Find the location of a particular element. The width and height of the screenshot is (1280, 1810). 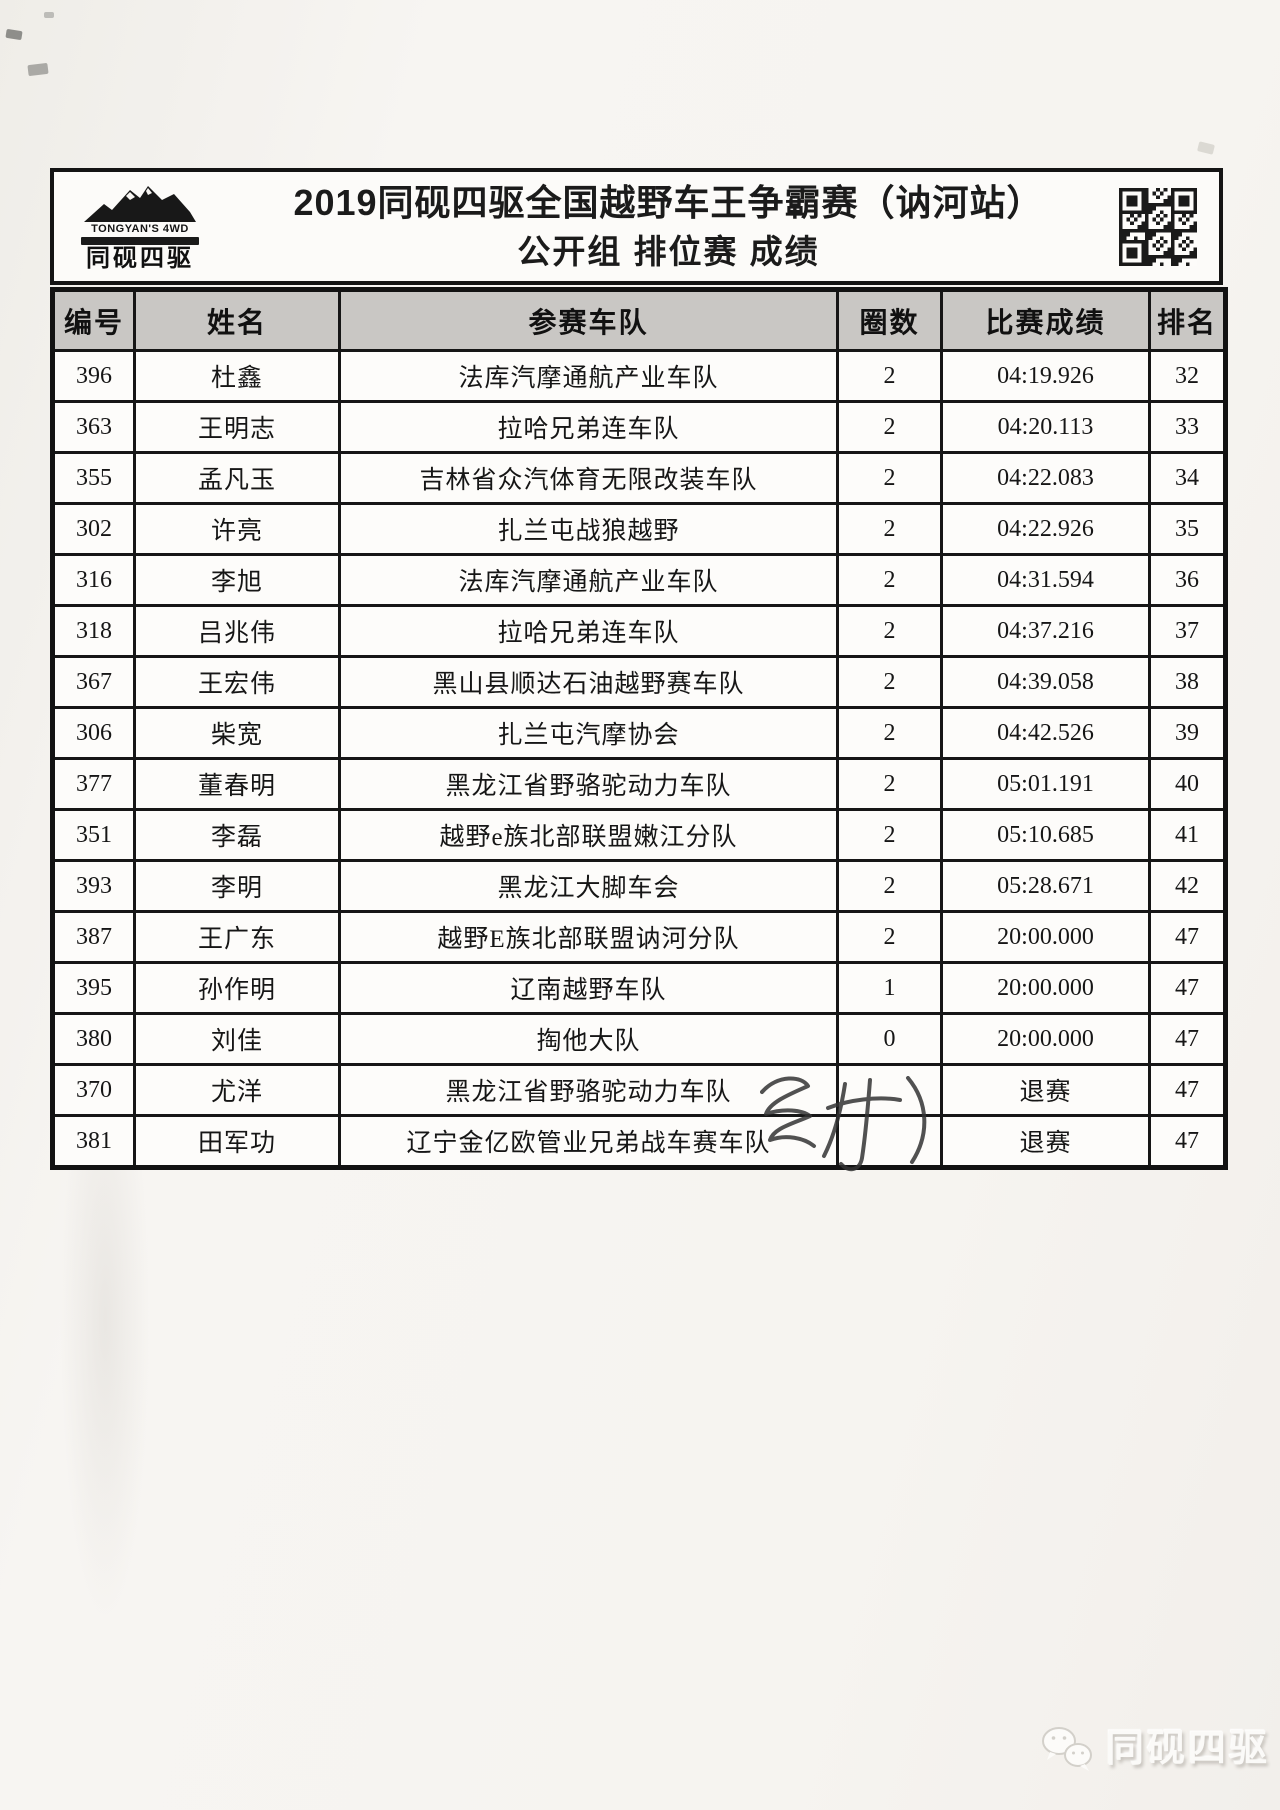

table-row: 370 尤洋 黑龙江省野骆驼动力车队 退赛 47 is located at coordinates (639, 1090).